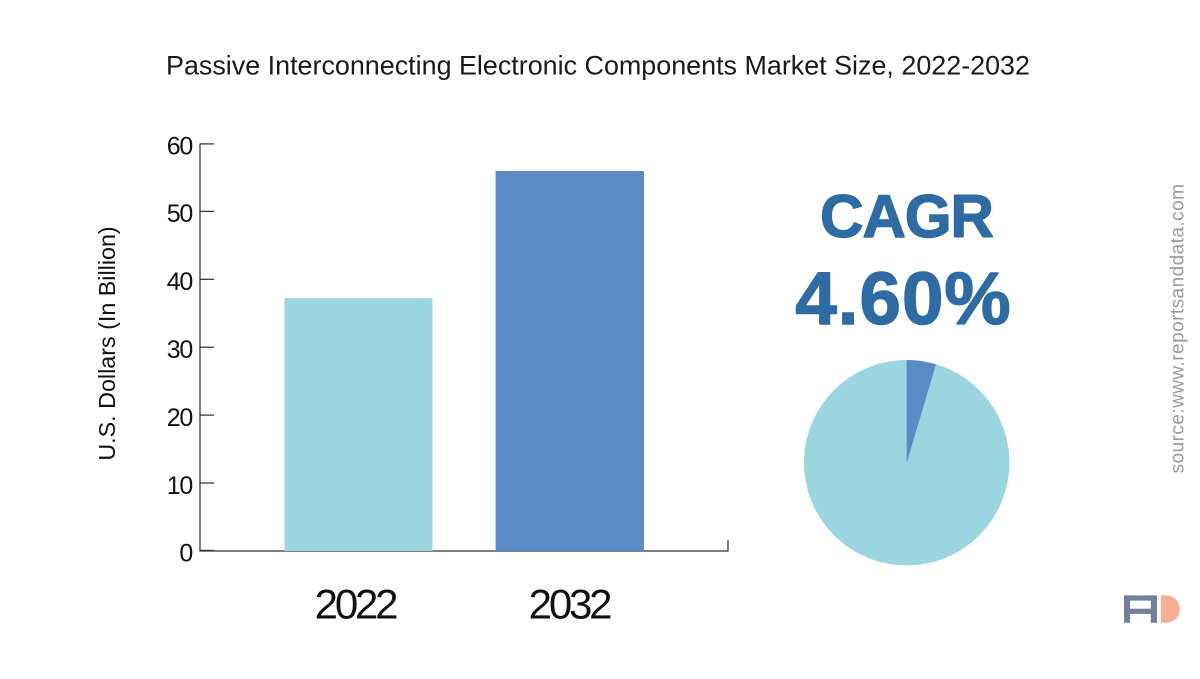 The width and height of the screenshot is (1200, 679). Describe the element at coordinates (180, 418) in the screenshot. I see `svg-text: 20` at that location.